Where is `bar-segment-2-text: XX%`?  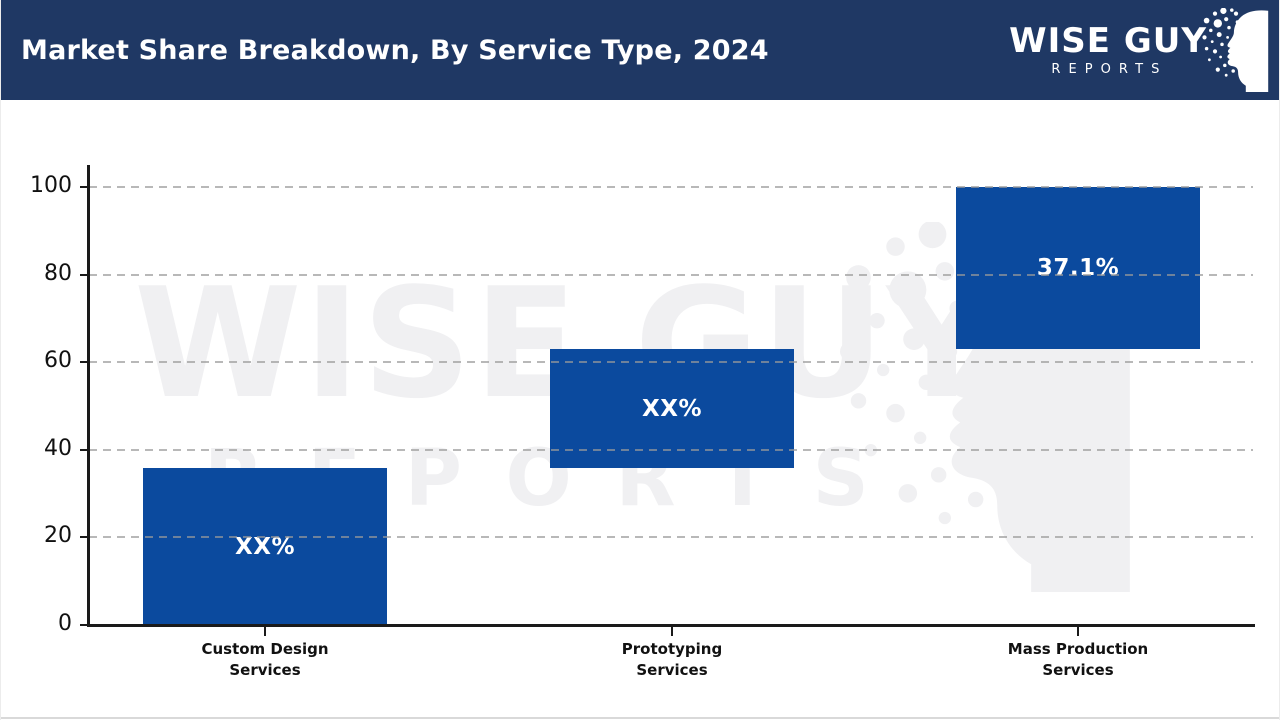
bar-segment-2-text: XX% is located at coordinates (671, 408).